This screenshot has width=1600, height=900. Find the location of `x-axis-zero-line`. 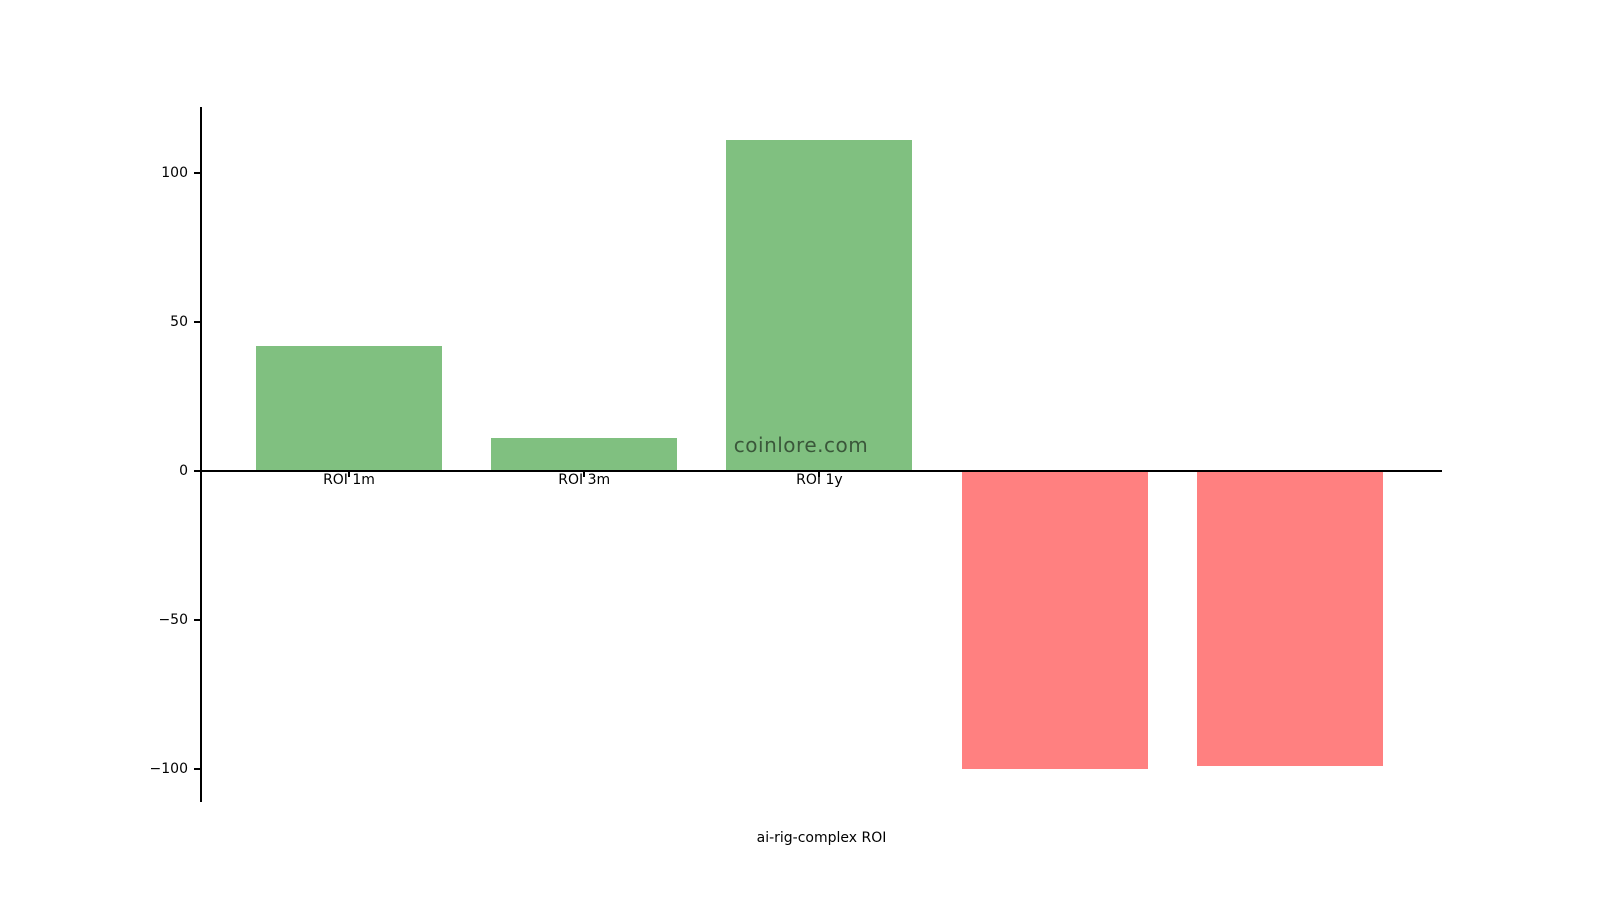

x-axis-zero-line is located at coordinates (821, 470).